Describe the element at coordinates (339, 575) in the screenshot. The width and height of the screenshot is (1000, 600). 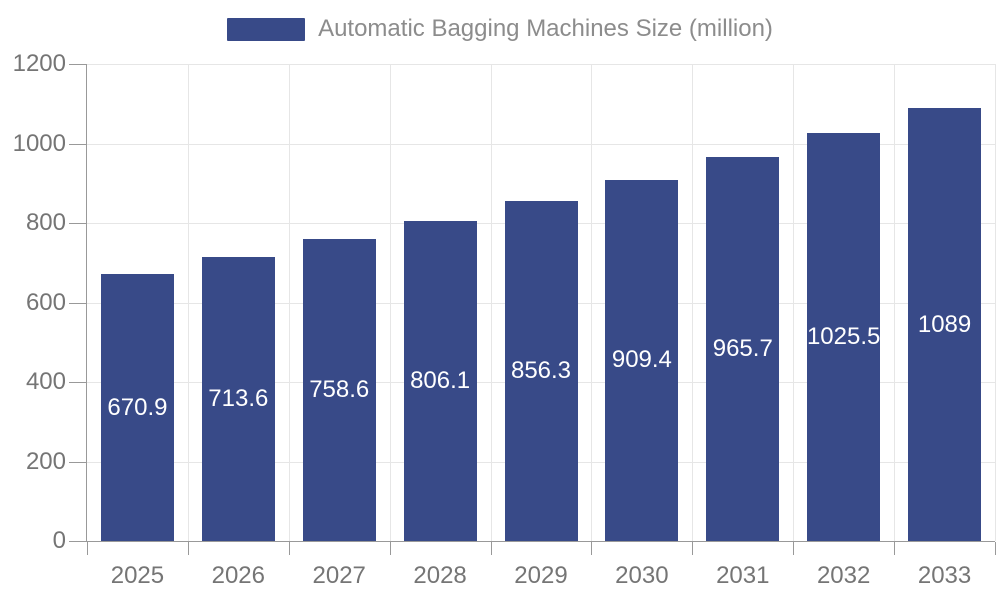
I see `x-tick-label: 2027` at that location.